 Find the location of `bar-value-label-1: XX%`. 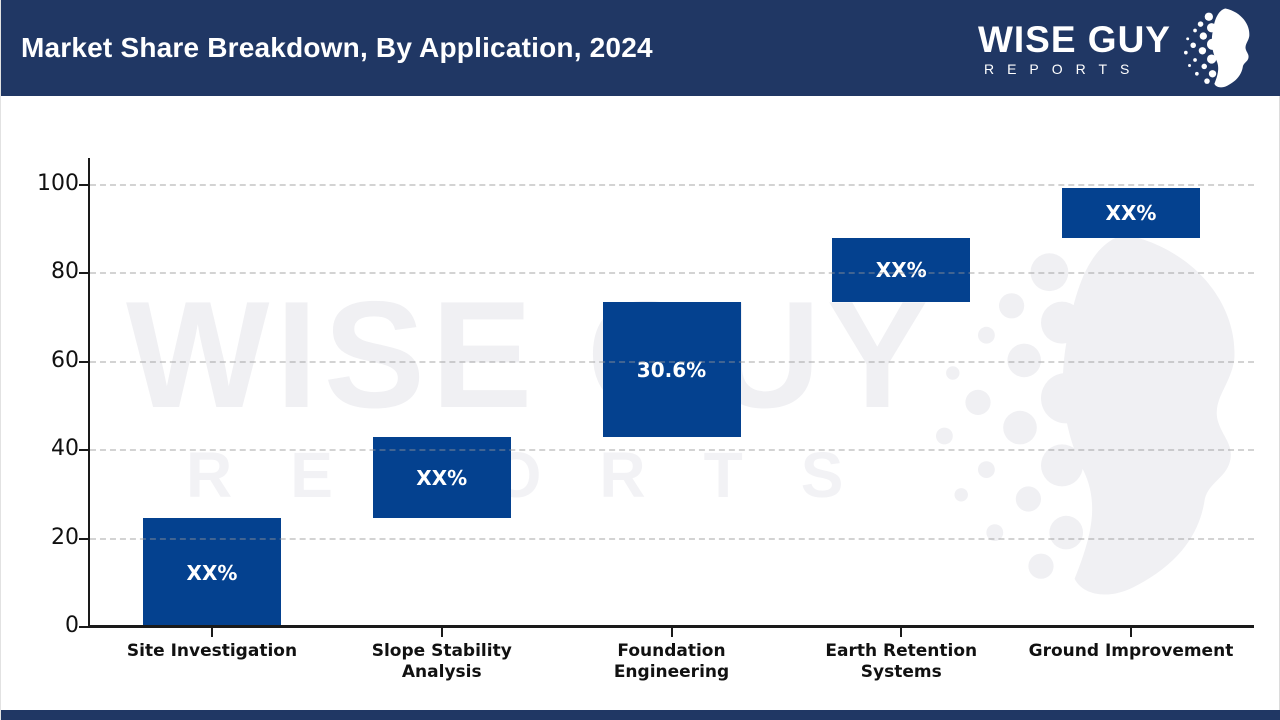

bar-value-label-1: XX% is located at coordinates (212, 572).